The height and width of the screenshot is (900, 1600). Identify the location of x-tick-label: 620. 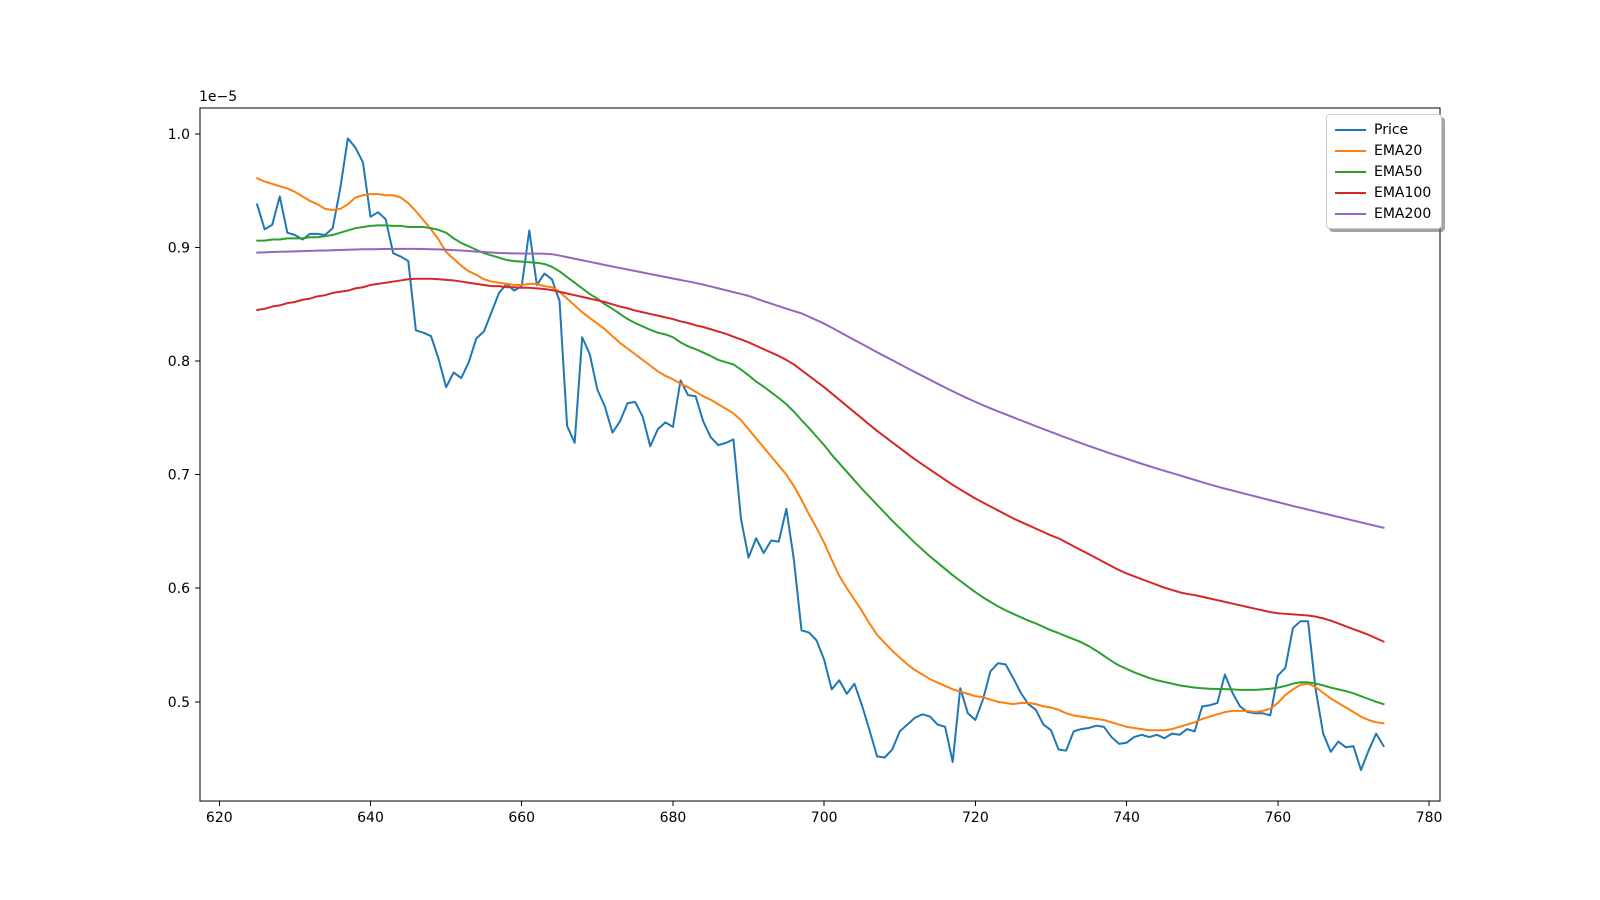
(219, 818).